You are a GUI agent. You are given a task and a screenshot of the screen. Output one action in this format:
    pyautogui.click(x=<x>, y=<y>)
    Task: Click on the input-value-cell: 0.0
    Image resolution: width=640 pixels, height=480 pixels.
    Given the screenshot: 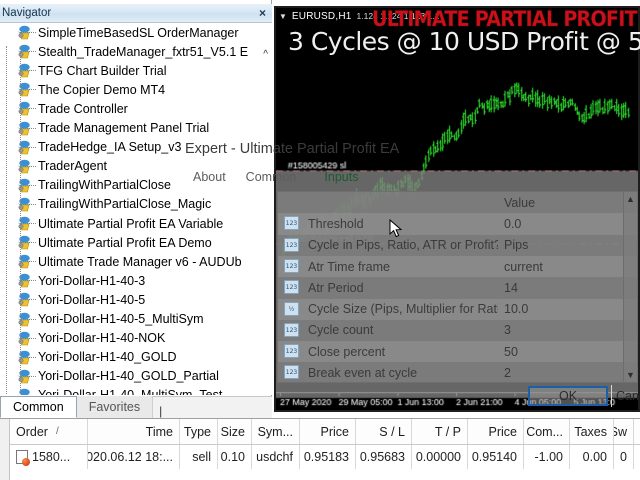 What is the action you would take?
    pyautogui.click(x=513, y=223)
    